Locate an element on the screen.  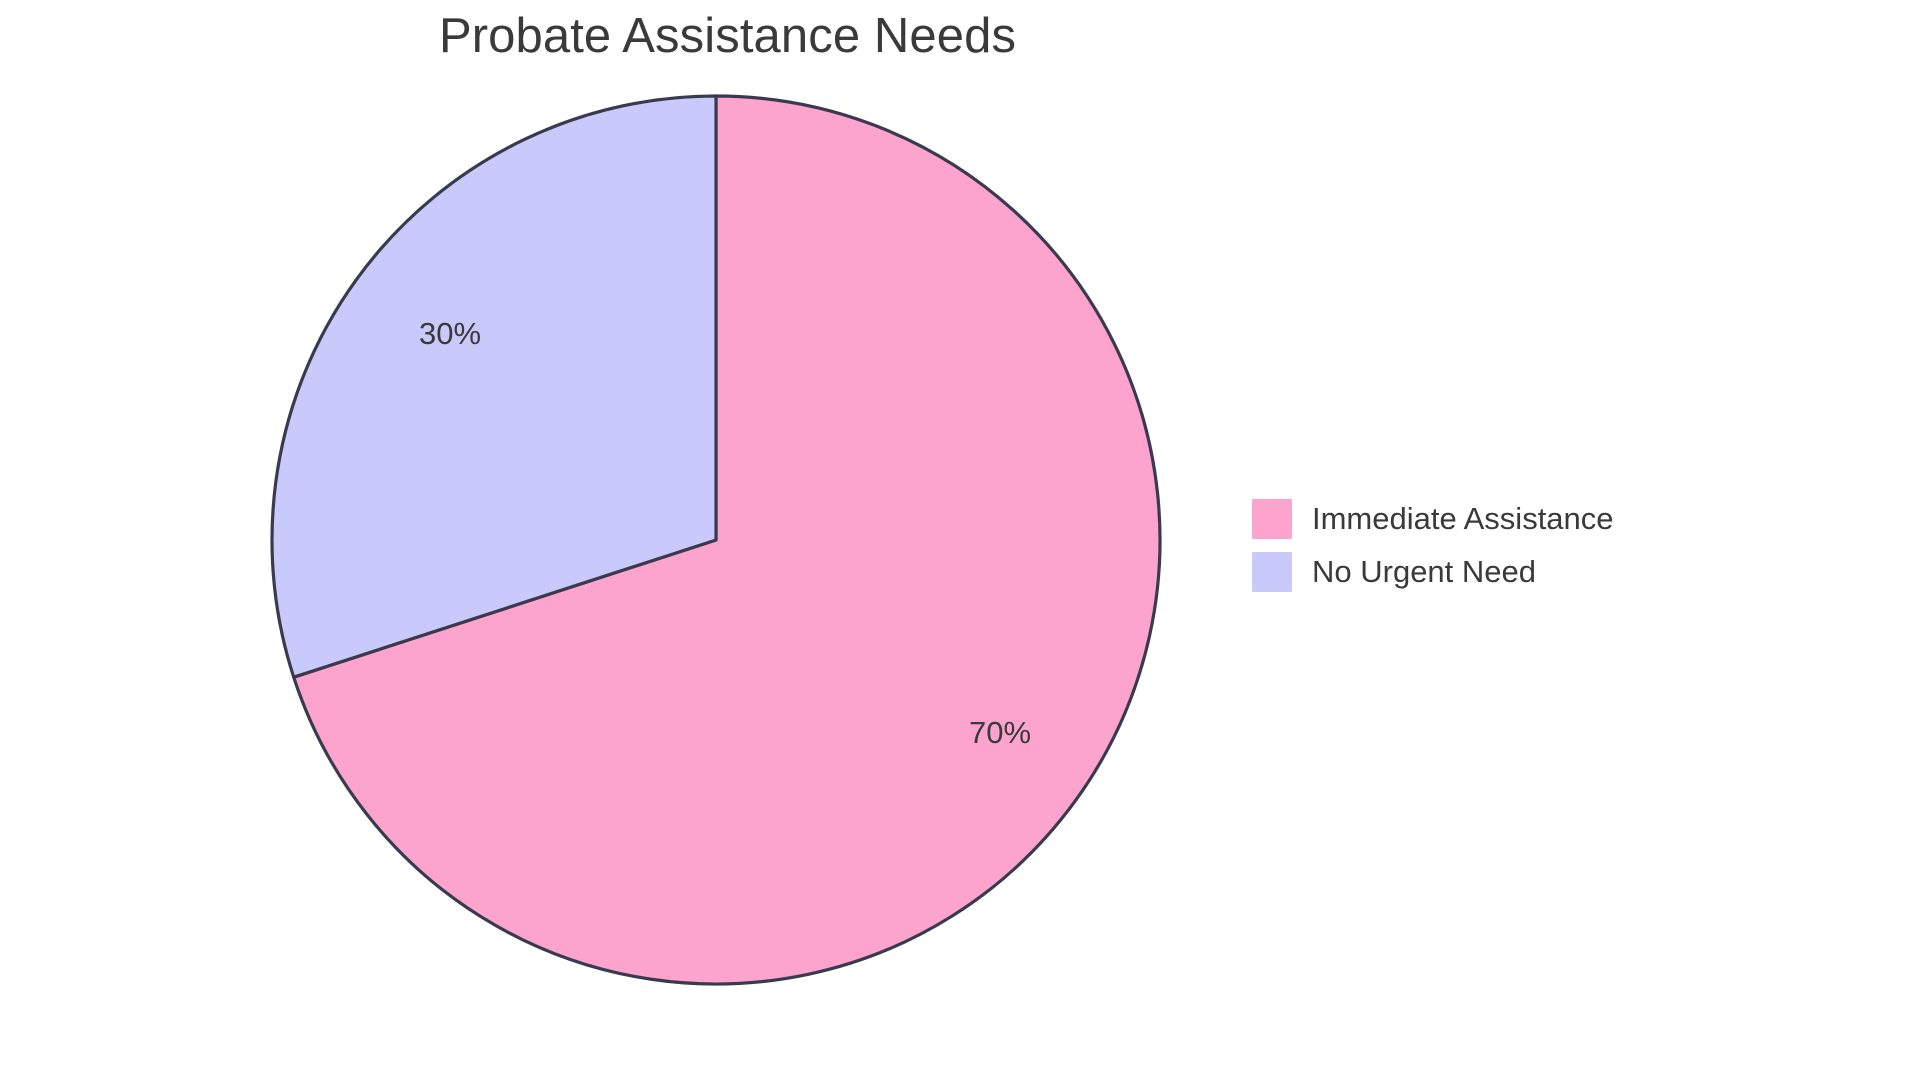
legend-item-label: No Urgent Need is located at coordinates (1424, 571).